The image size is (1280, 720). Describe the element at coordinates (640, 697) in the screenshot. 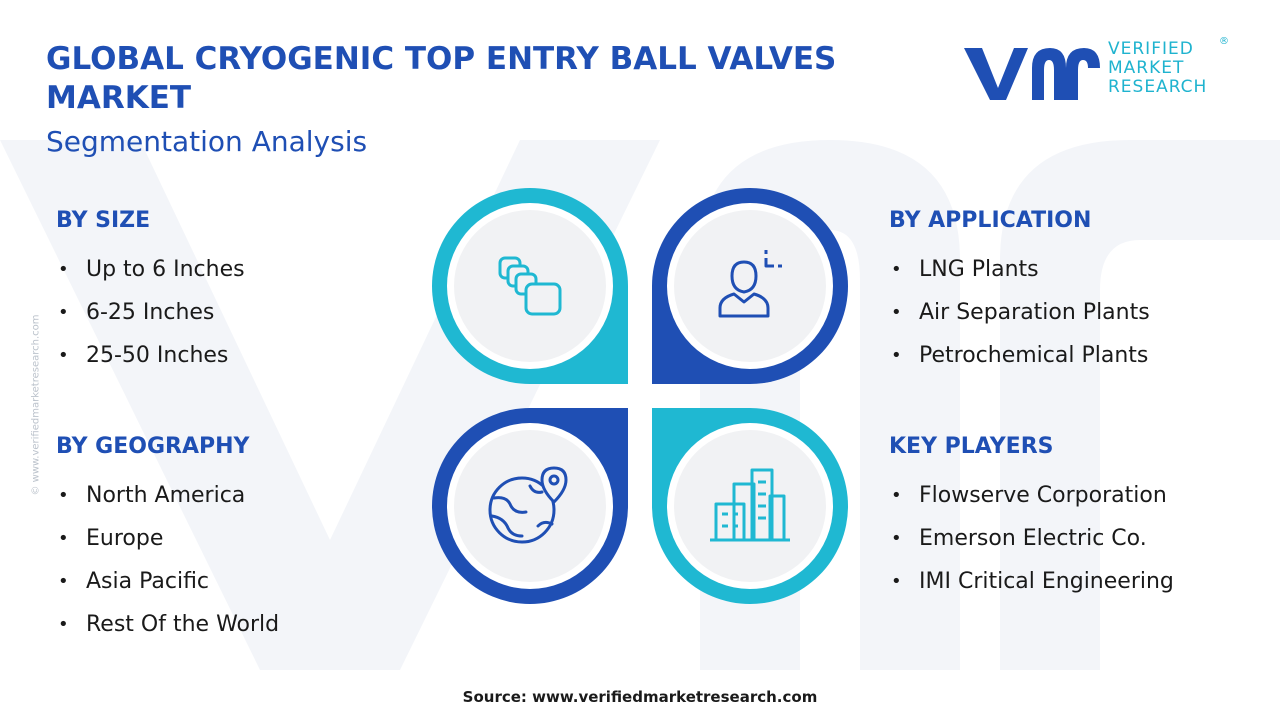

I see `source-note: Source: www.verifiedmarketresearch.com` at that location.